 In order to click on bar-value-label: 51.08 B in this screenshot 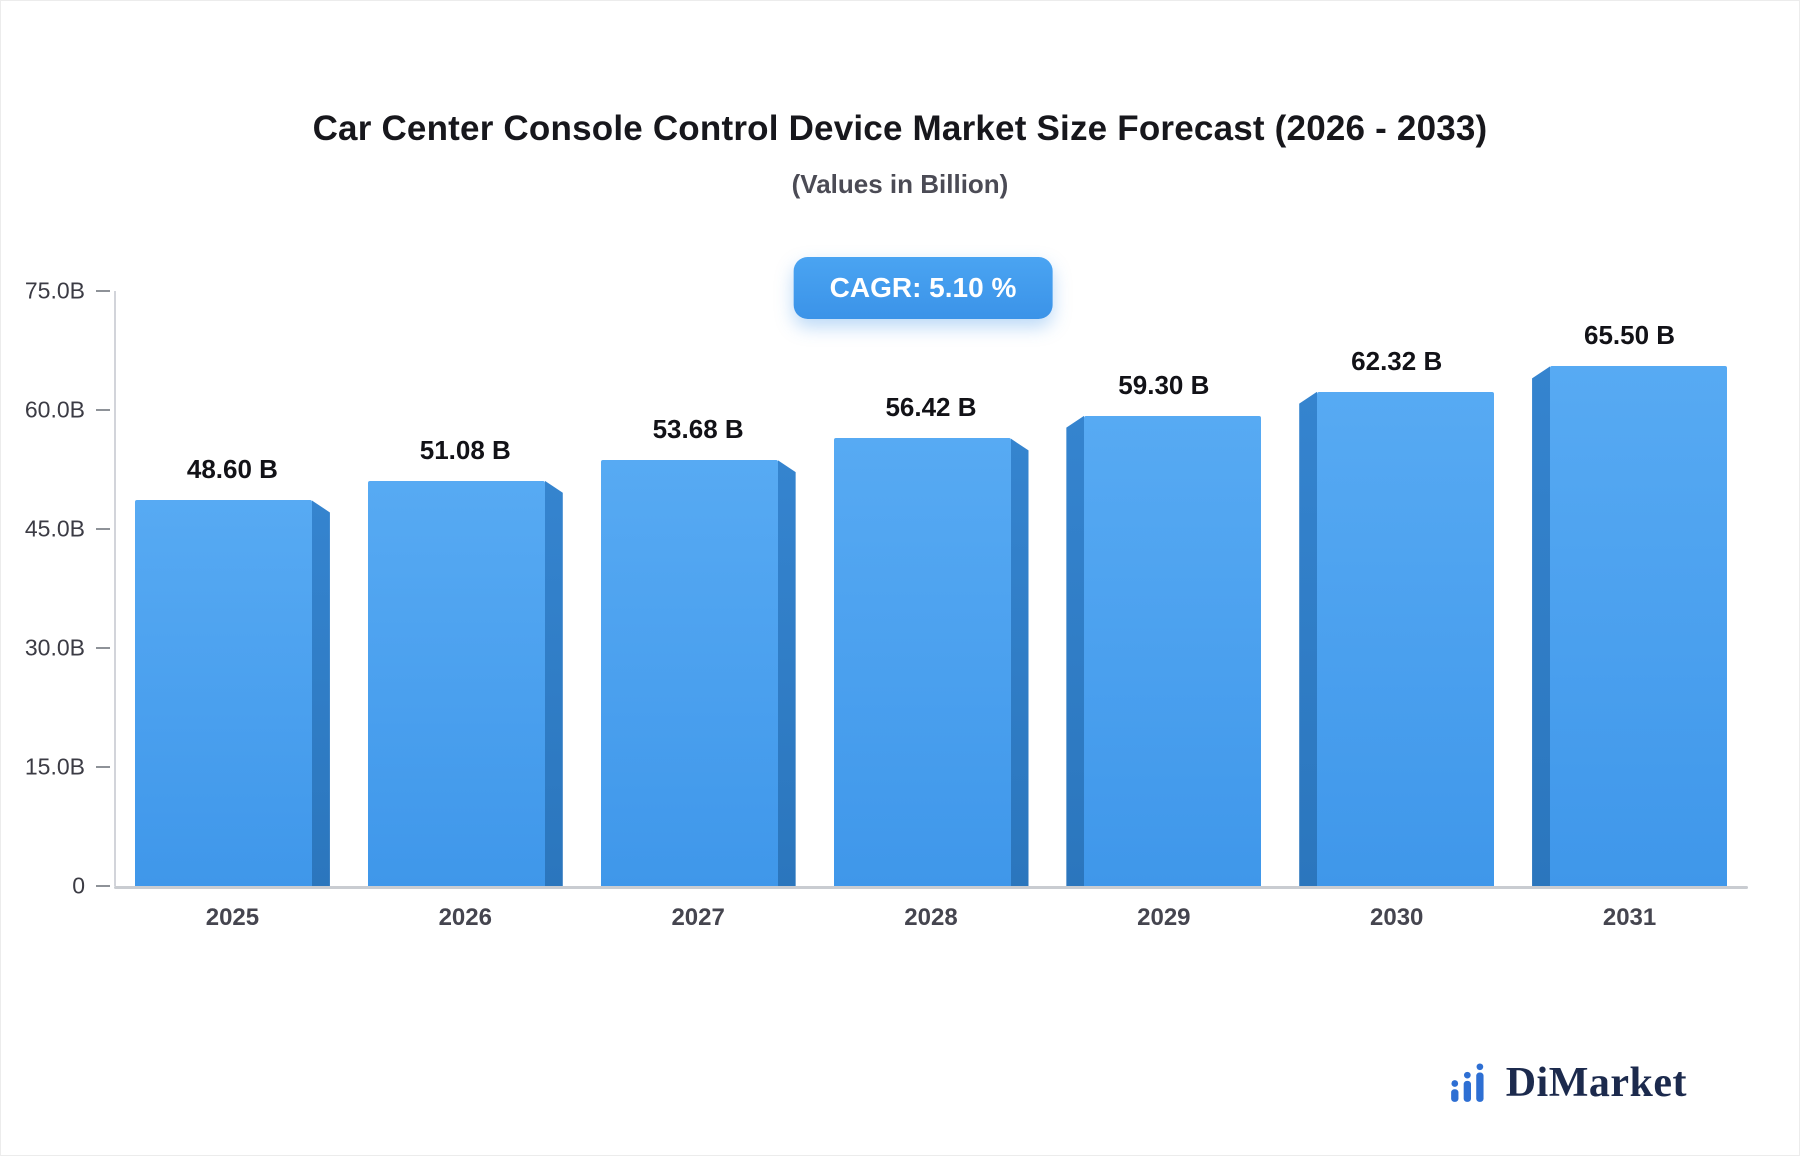, I will do `click(465, 449)`.